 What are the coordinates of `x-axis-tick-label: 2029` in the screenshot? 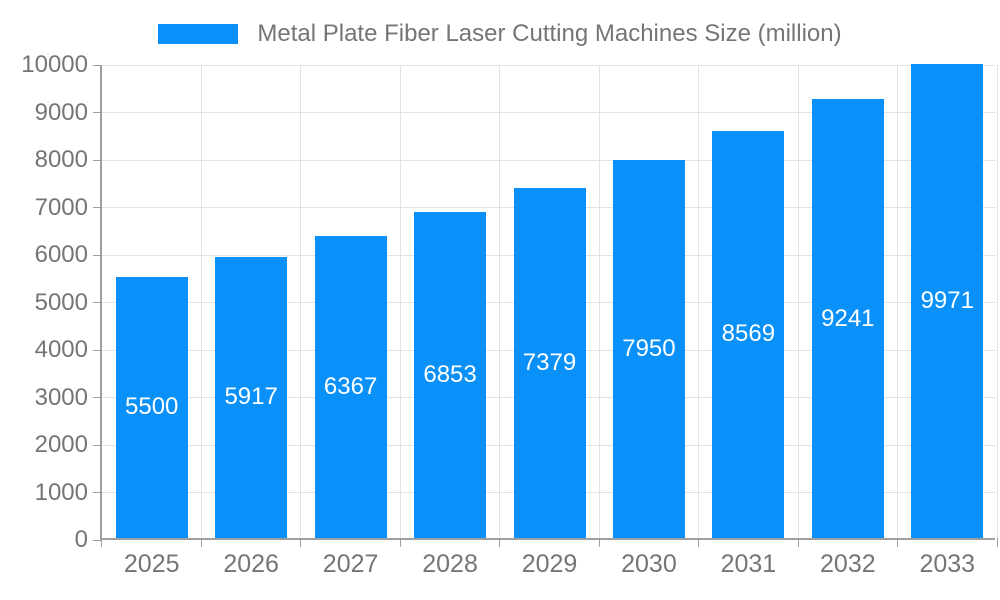 It's located at (549, 564).